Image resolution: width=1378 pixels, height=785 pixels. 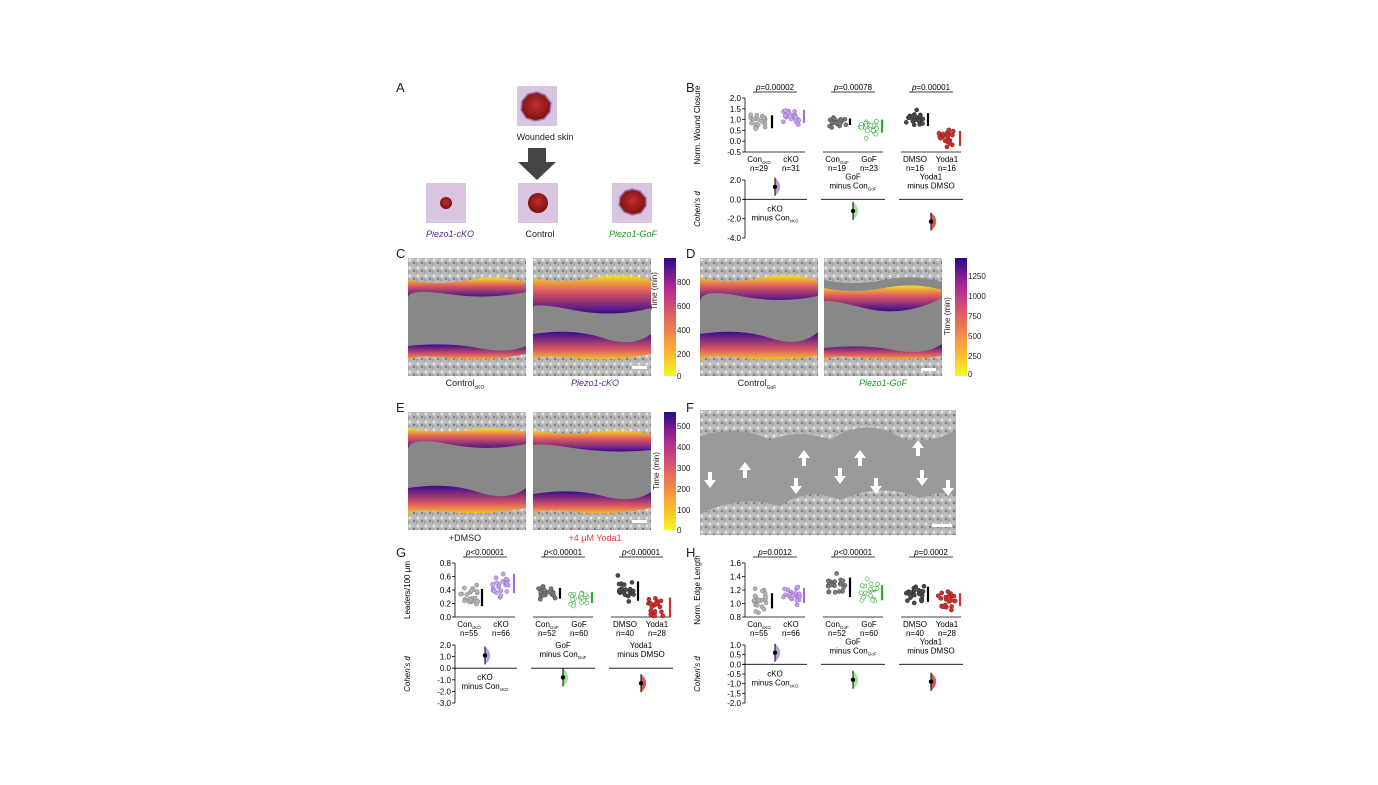 I want to click on up-arrow-icon, so click(x=918, y=448).